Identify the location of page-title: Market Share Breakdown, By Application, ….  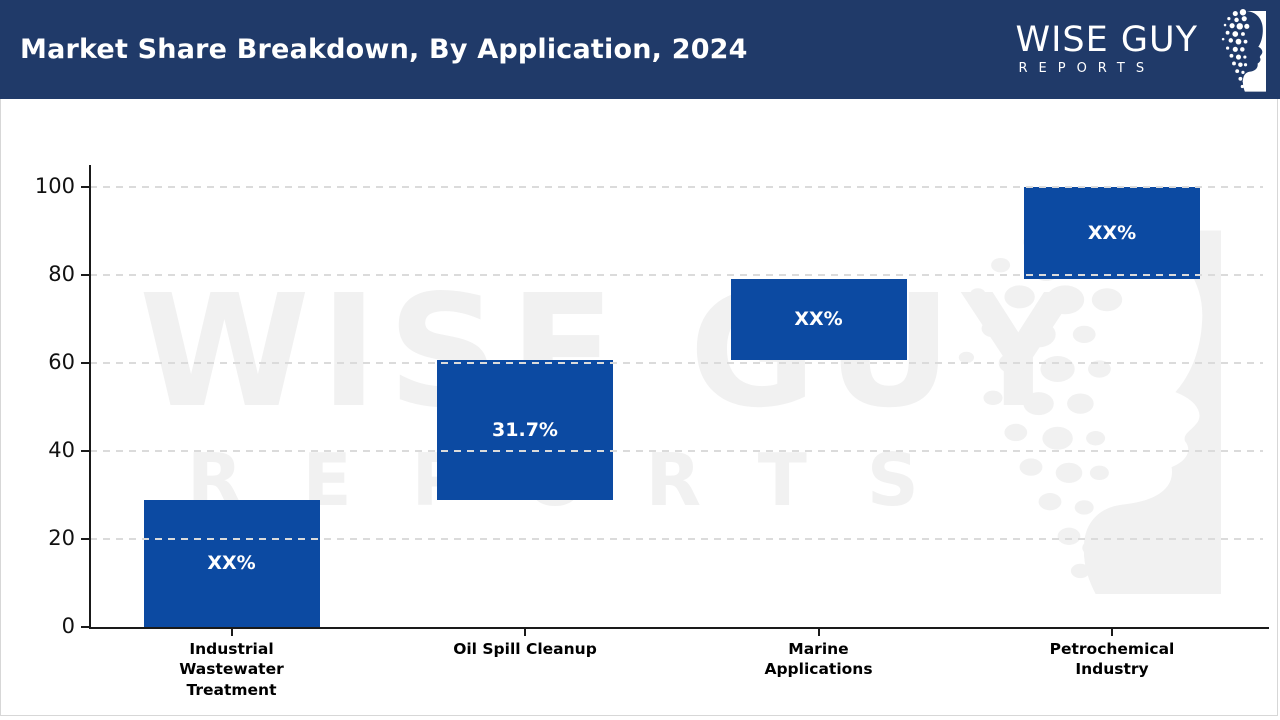
(384, 49).